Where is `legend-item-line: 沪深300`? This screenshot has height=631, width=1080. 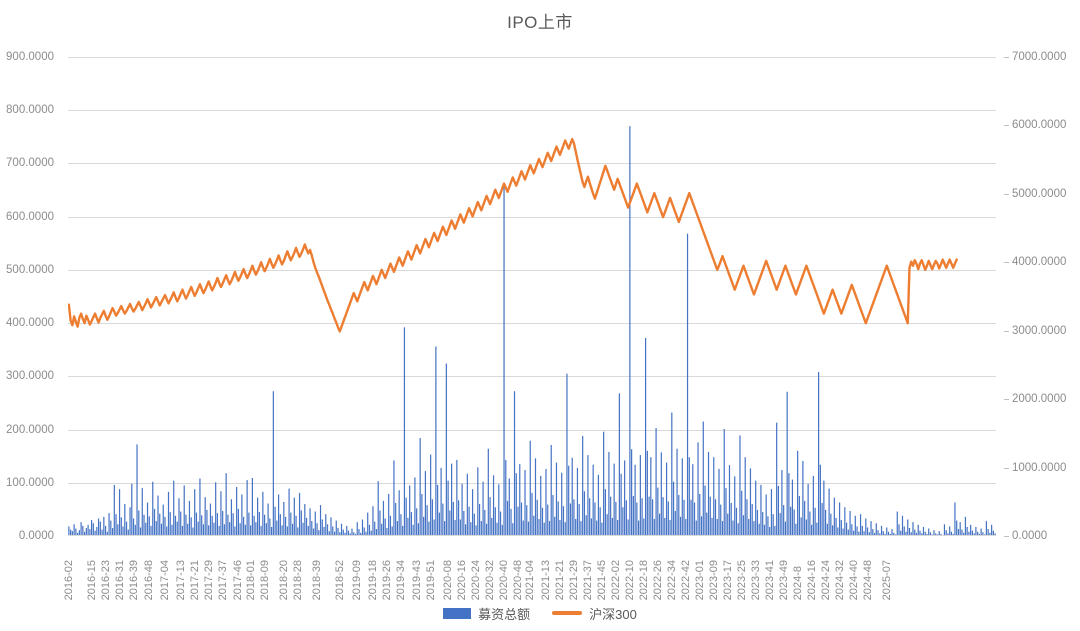
legend-item-line: 沪深300 is located at coordinates (594, 613).